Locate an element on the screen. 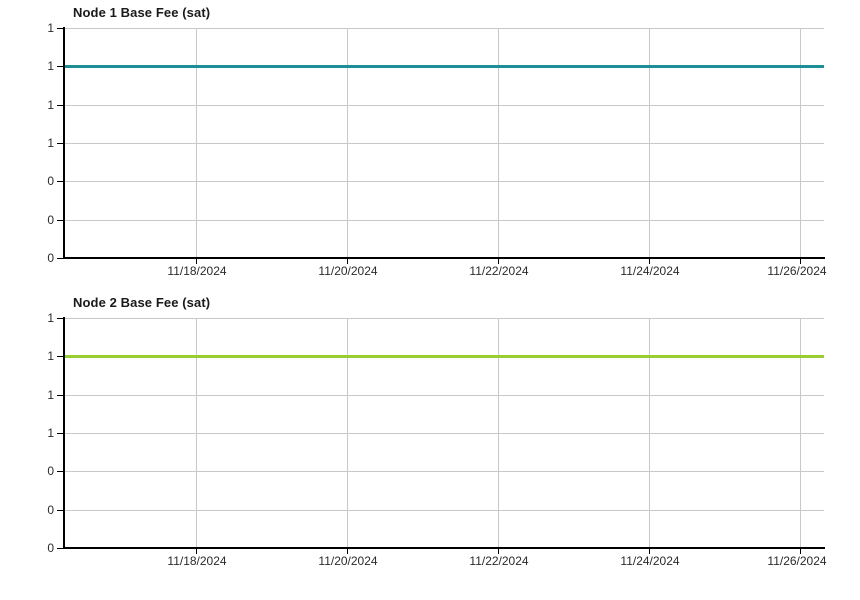 The image size is (860, 600). chart-title-node-2: Node 2 Base Fee (sat) is located at coordinates (142, 302).